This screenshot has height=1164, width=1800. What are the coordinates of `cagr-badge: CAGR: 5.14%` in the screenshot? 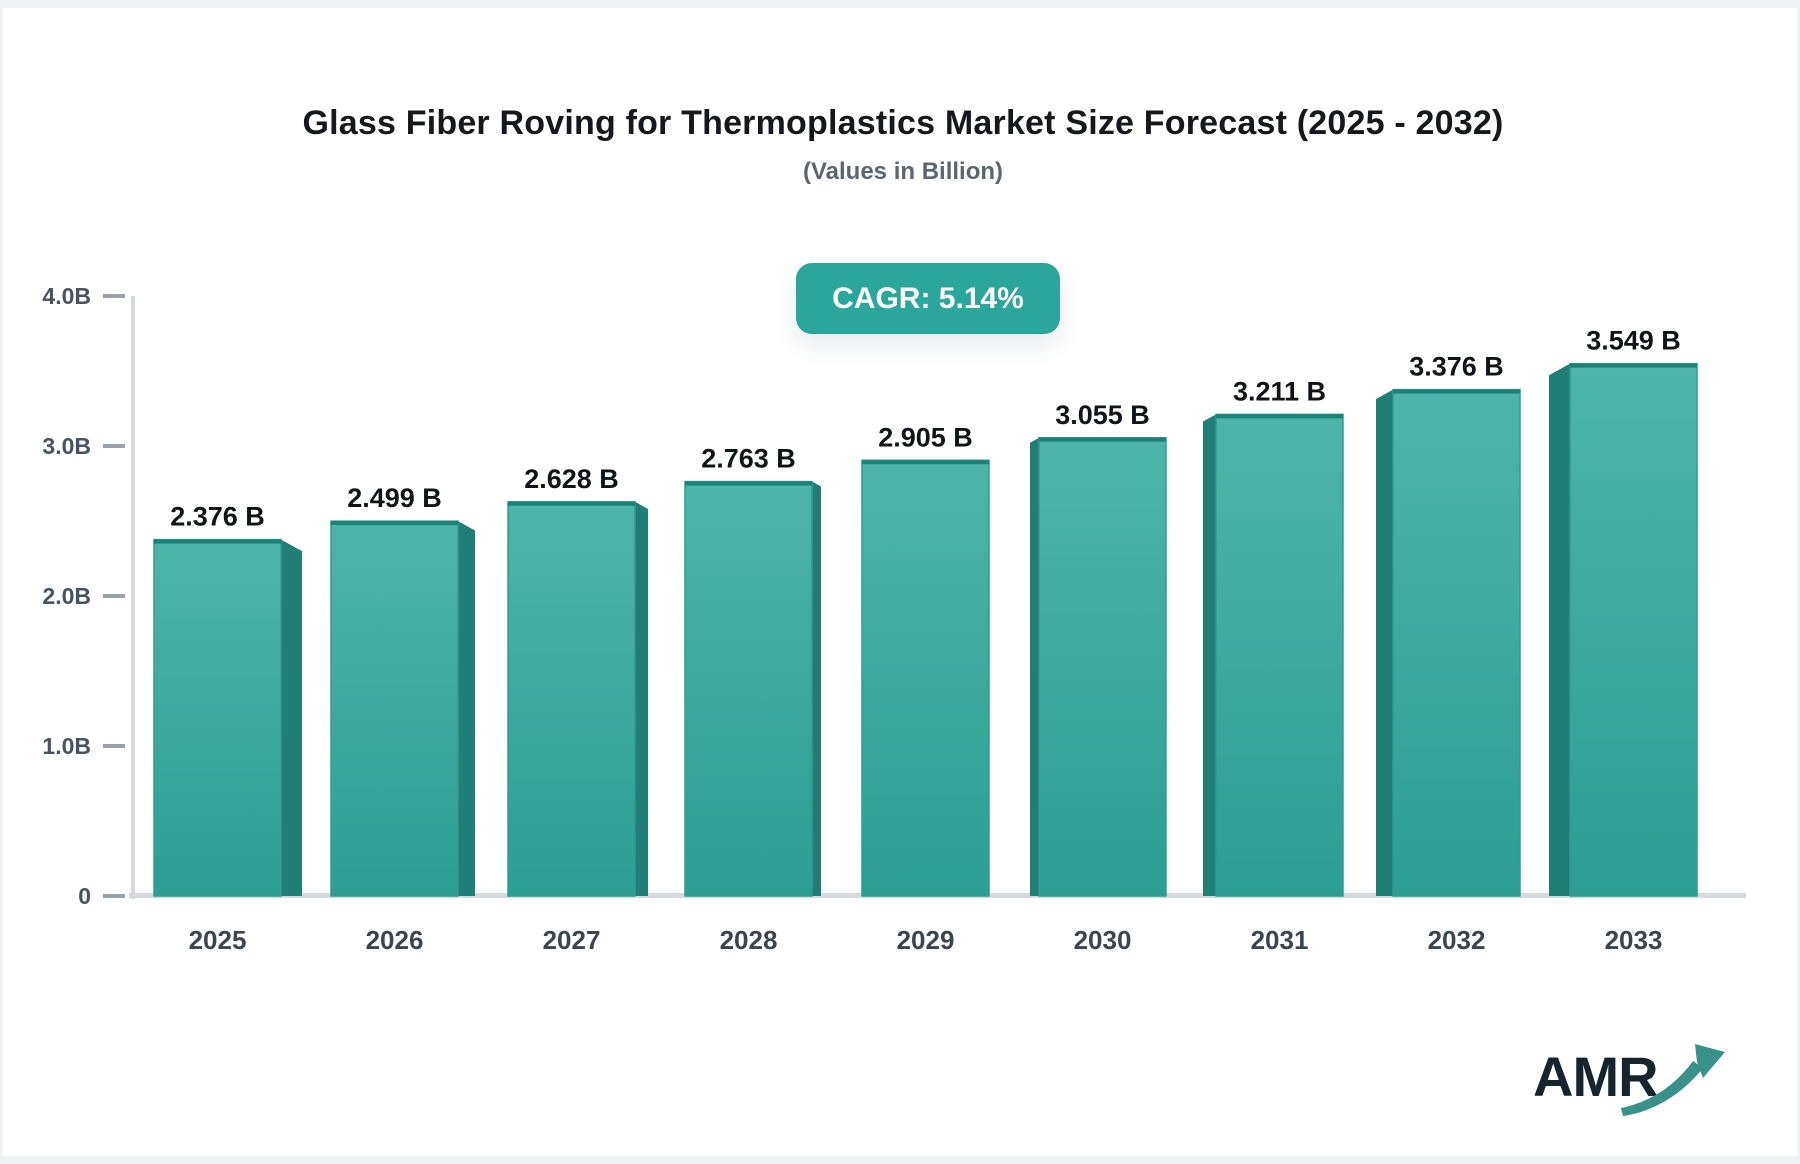 It's located at (928, 298).